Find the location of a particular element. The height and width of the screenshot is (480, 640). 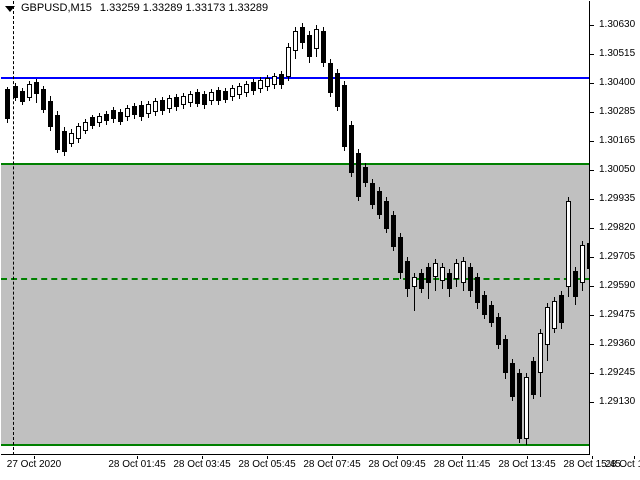

chevron-down-icon is located at coordinates (10, 8).